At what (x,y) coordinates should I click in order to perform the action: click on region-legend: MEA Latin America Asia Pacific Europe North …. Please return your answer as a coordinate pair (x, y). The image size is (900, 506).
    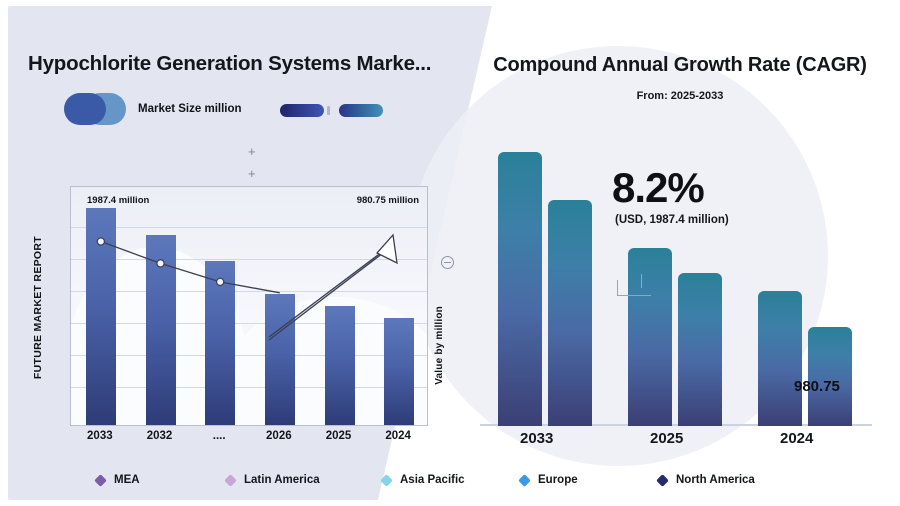
    Looking at the image, I should click on (450, 480).